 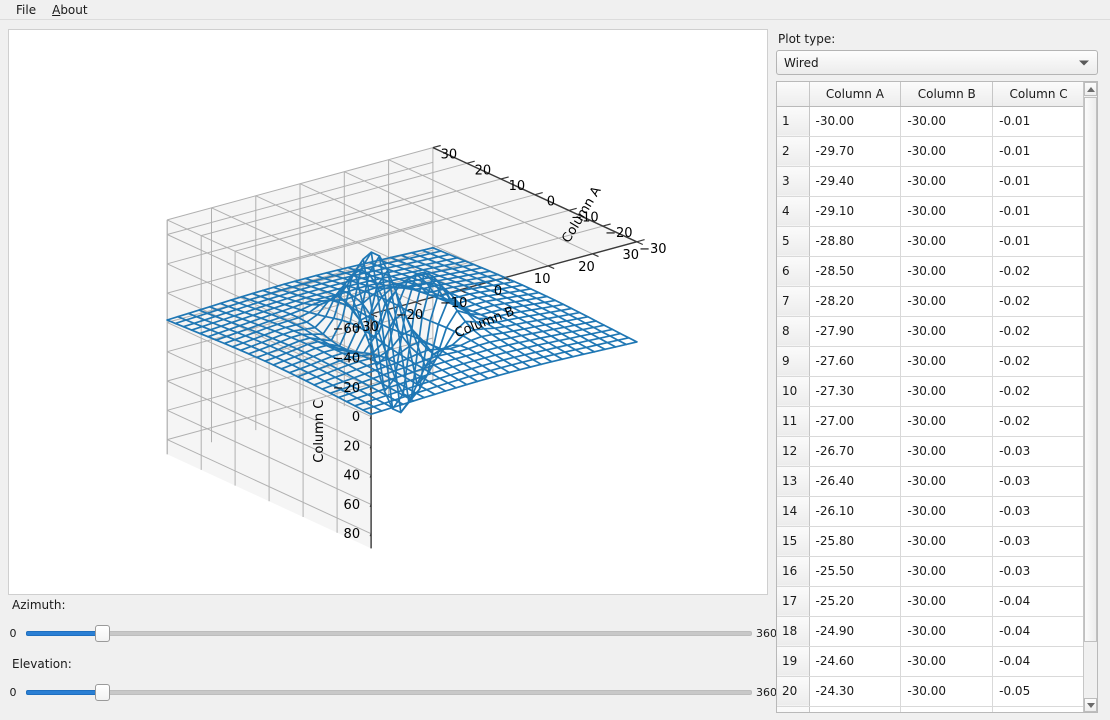 What do you see at coordinates (389, 692) in the screenshot?
I see `elevation-track` at bounding box center [389, 692].